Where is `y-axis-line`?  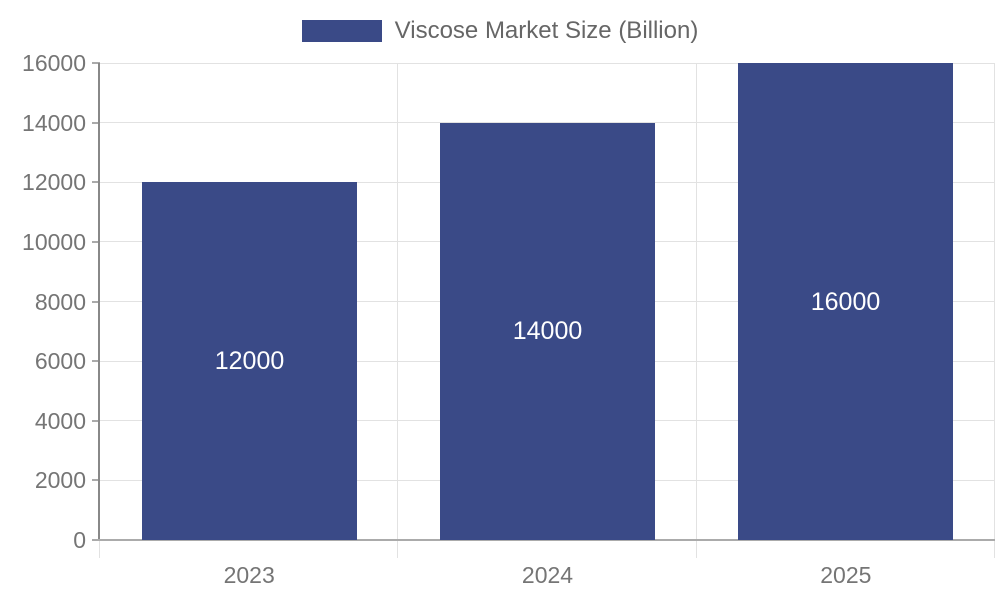
y-axis-line is located at coordinates (99, 301).